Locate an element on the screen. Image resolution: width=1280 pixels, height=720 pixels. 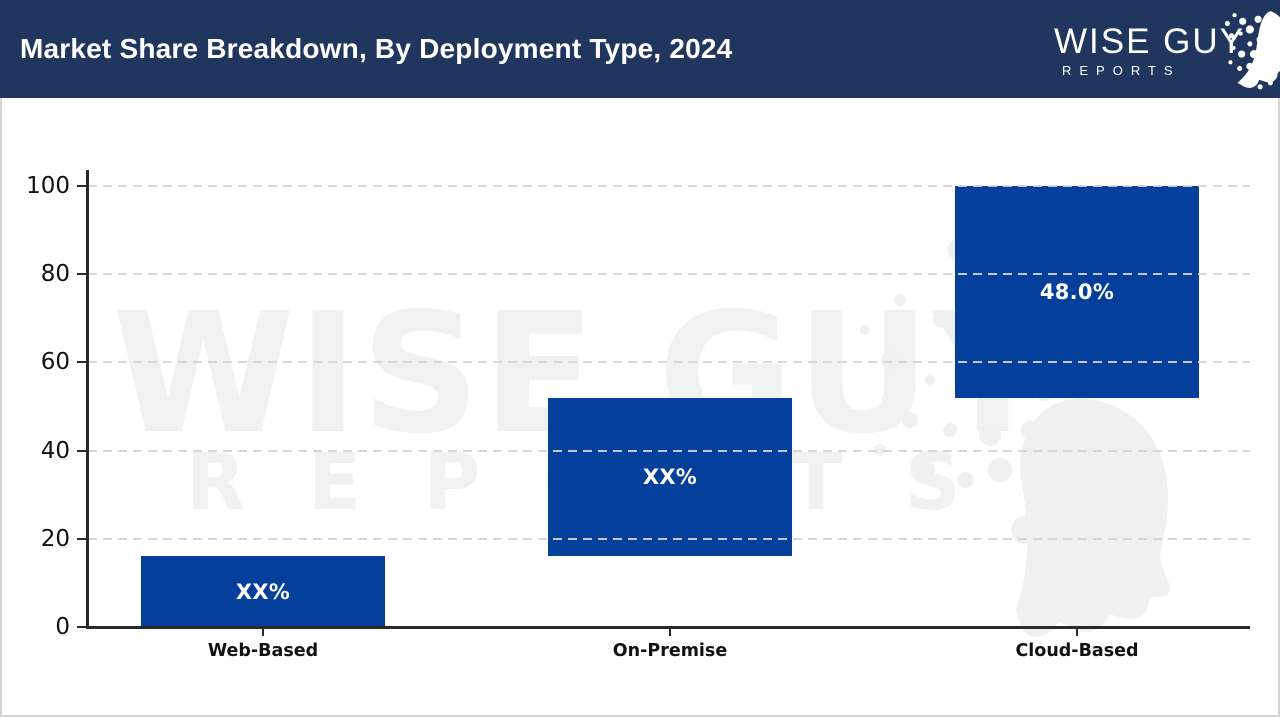
y-axis-tick-label: 60 is located at coordinates (55, 362).